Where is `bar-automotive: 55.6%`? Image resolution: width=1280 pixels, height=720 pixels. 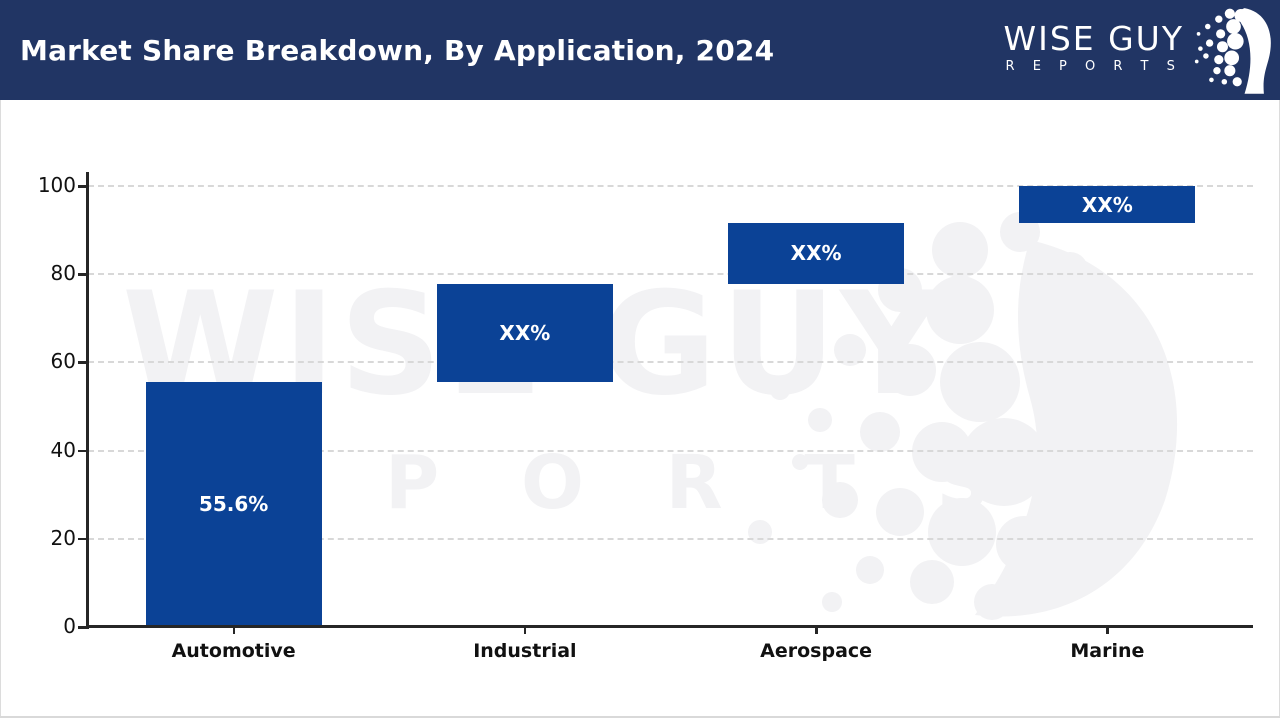 bar-automotive: 55.6% is located at coordinates (233, 504).